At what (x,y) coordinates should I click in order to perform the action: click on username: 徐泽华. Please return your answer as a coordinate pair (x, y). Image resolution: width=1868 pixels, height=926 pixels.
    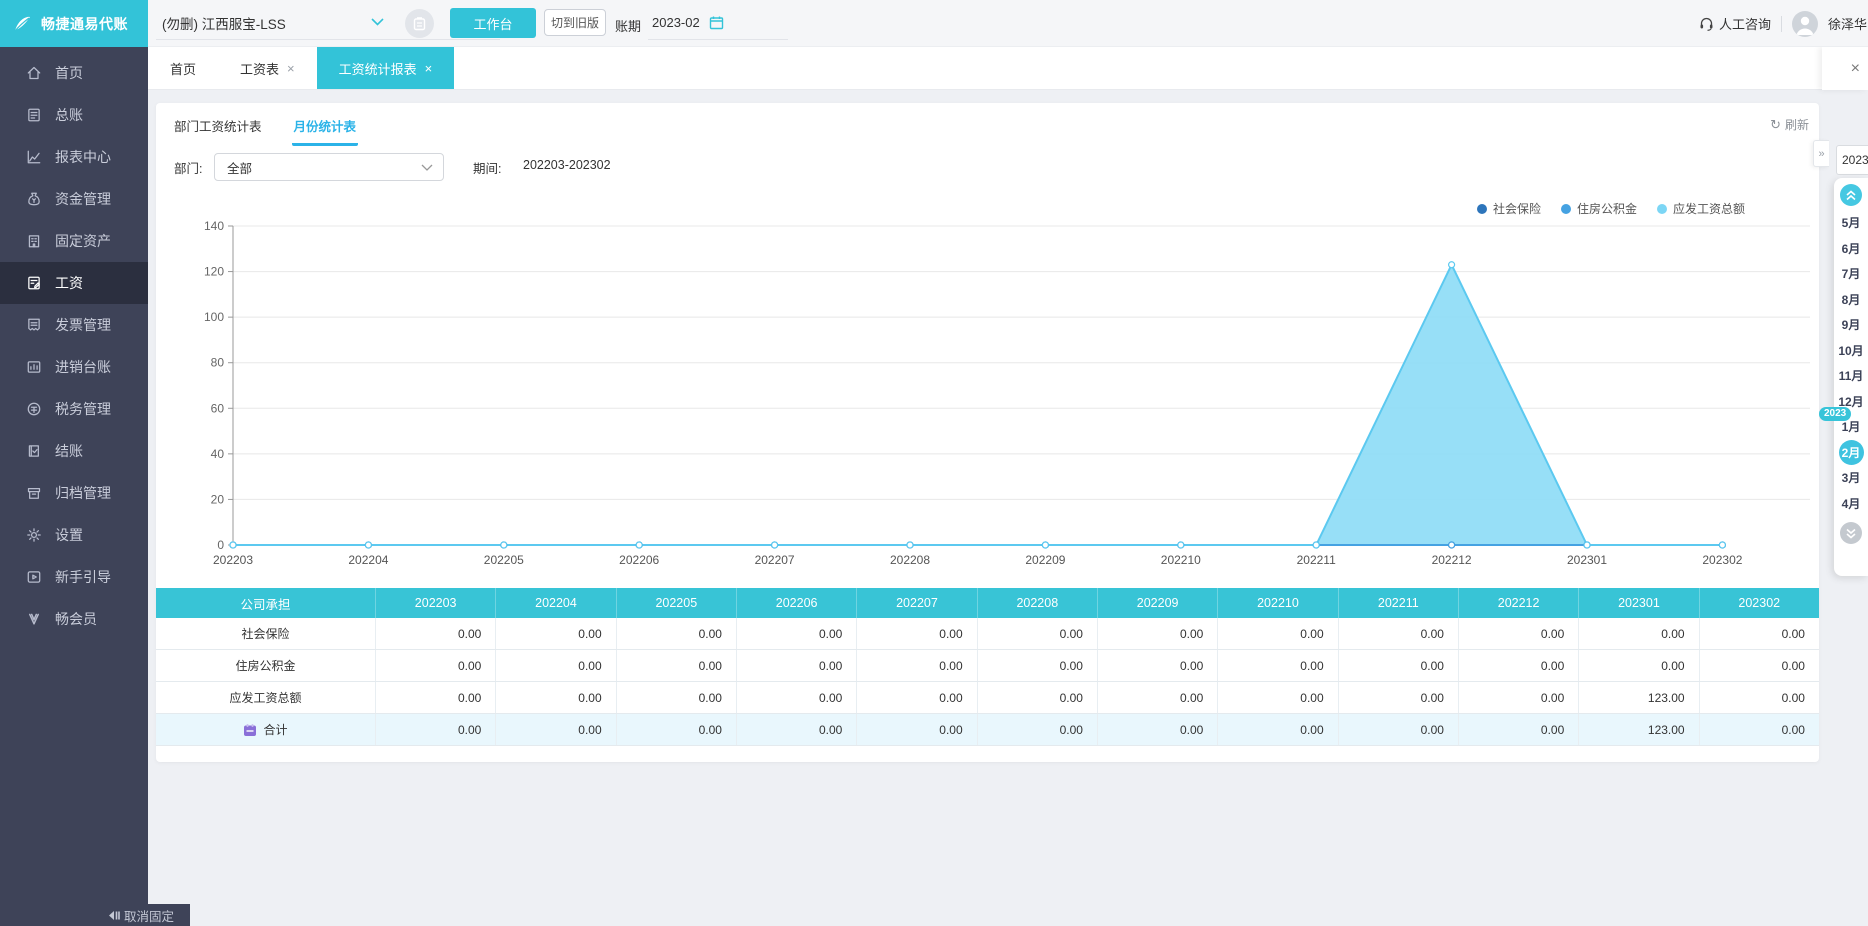
    Looking at the image, I should click on (1848, 24).